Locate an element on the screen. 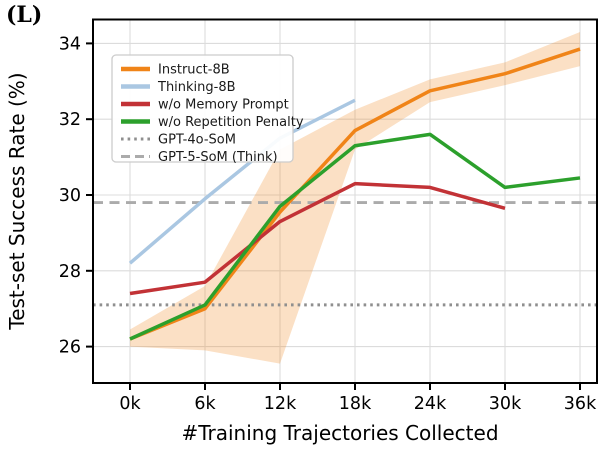 This screenshot has width=614, height=451. legend-label: GPT-5-SoM (Think) is located at coordinates (218, 157).